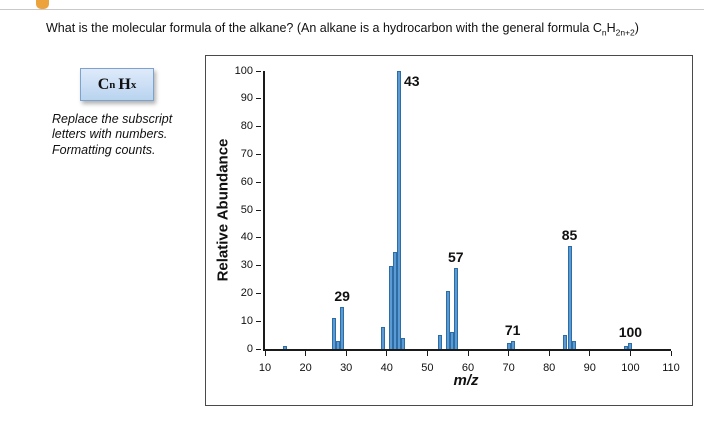 The height and width of the screenshot is (427, 704). I want to click on answer-element-h: H, so click(124, 84).